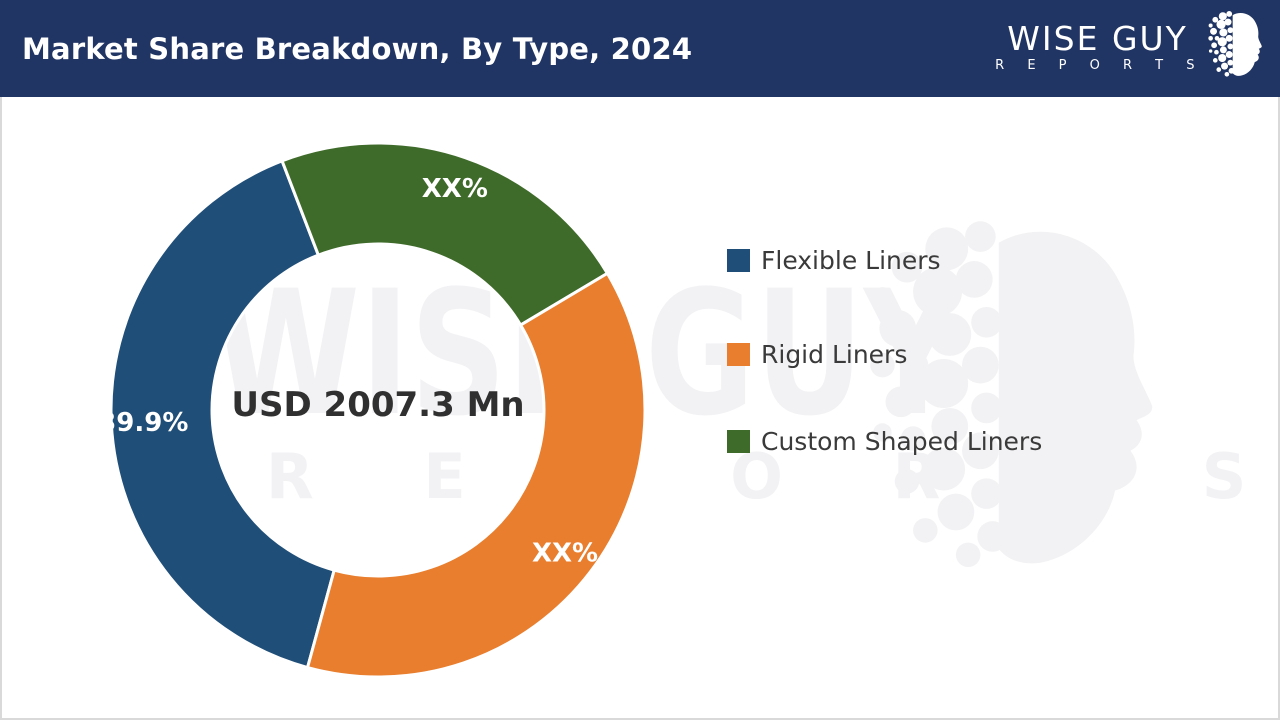 The width and height of the screenshot is (1280, 720). I want to click on chart-center-value: USD 2007.3 Mn, so click(378, 405).